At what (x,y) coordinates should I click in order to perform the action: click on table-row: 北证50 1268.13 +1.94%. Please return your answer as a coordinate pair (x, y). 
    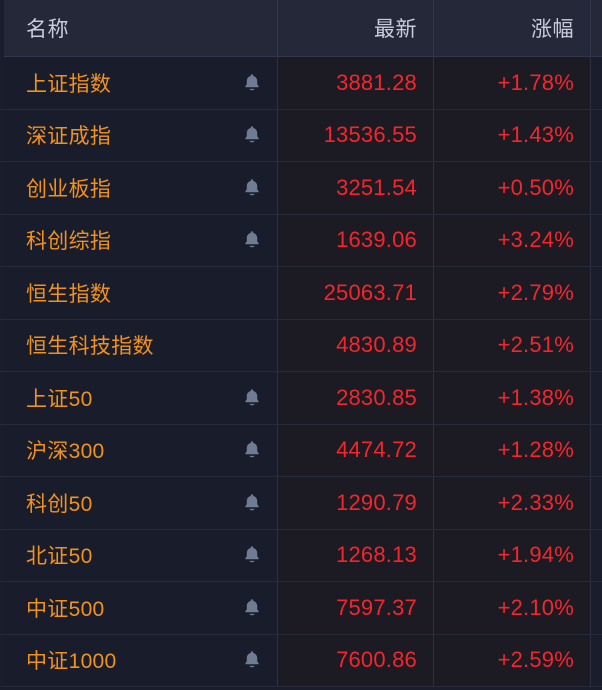
    Looking at the image, I should click on (301, 555).